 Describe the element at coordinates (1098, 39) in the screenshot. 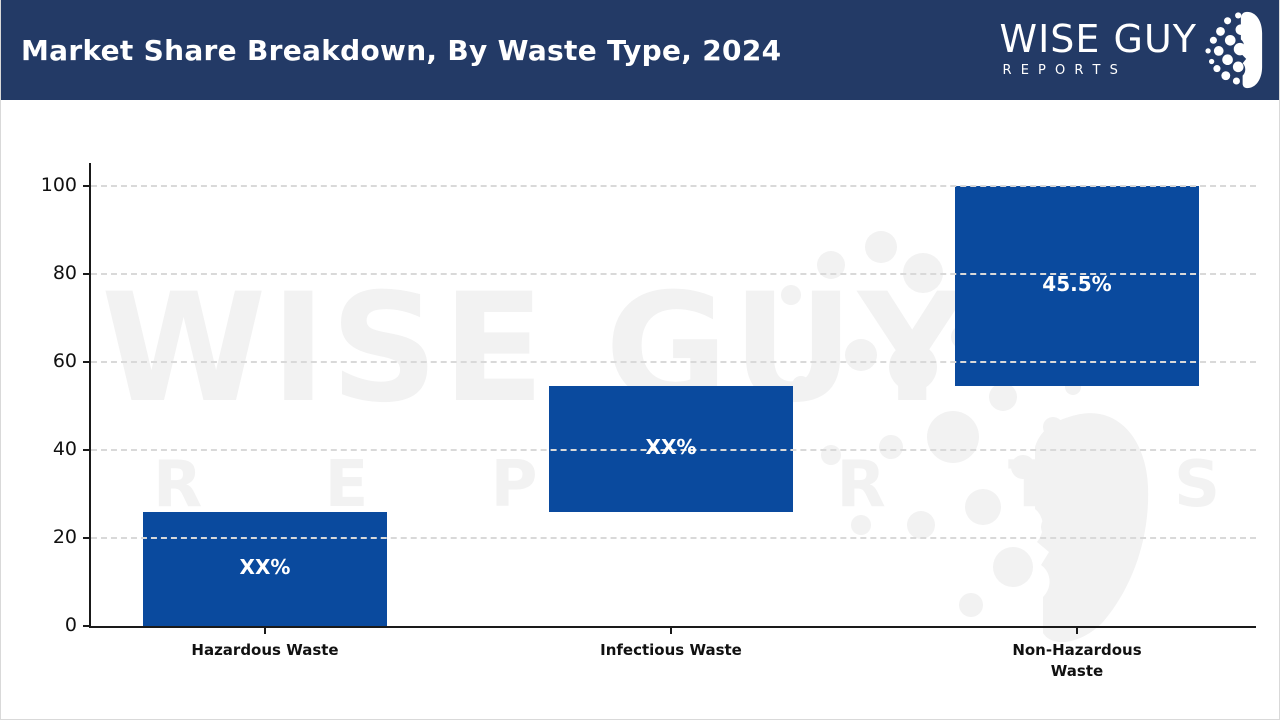

I see `logo-wordmark: WISE GUY` at that location.